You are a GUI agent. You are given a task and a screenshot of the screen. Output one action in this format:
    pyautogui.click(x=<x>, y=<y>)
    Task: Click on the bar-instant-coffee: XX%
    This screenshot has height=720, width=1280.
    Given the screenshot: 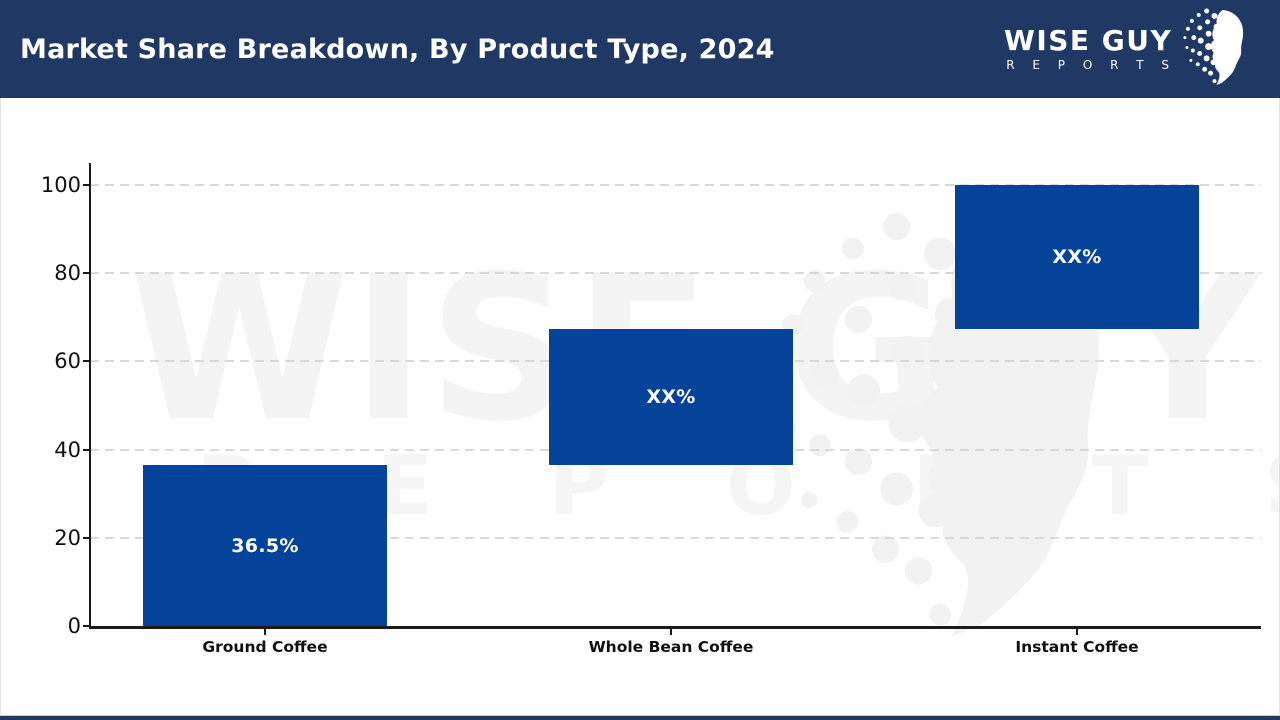 What is the action you would take?
    pyautogui.click(x=1077, y=257)
    